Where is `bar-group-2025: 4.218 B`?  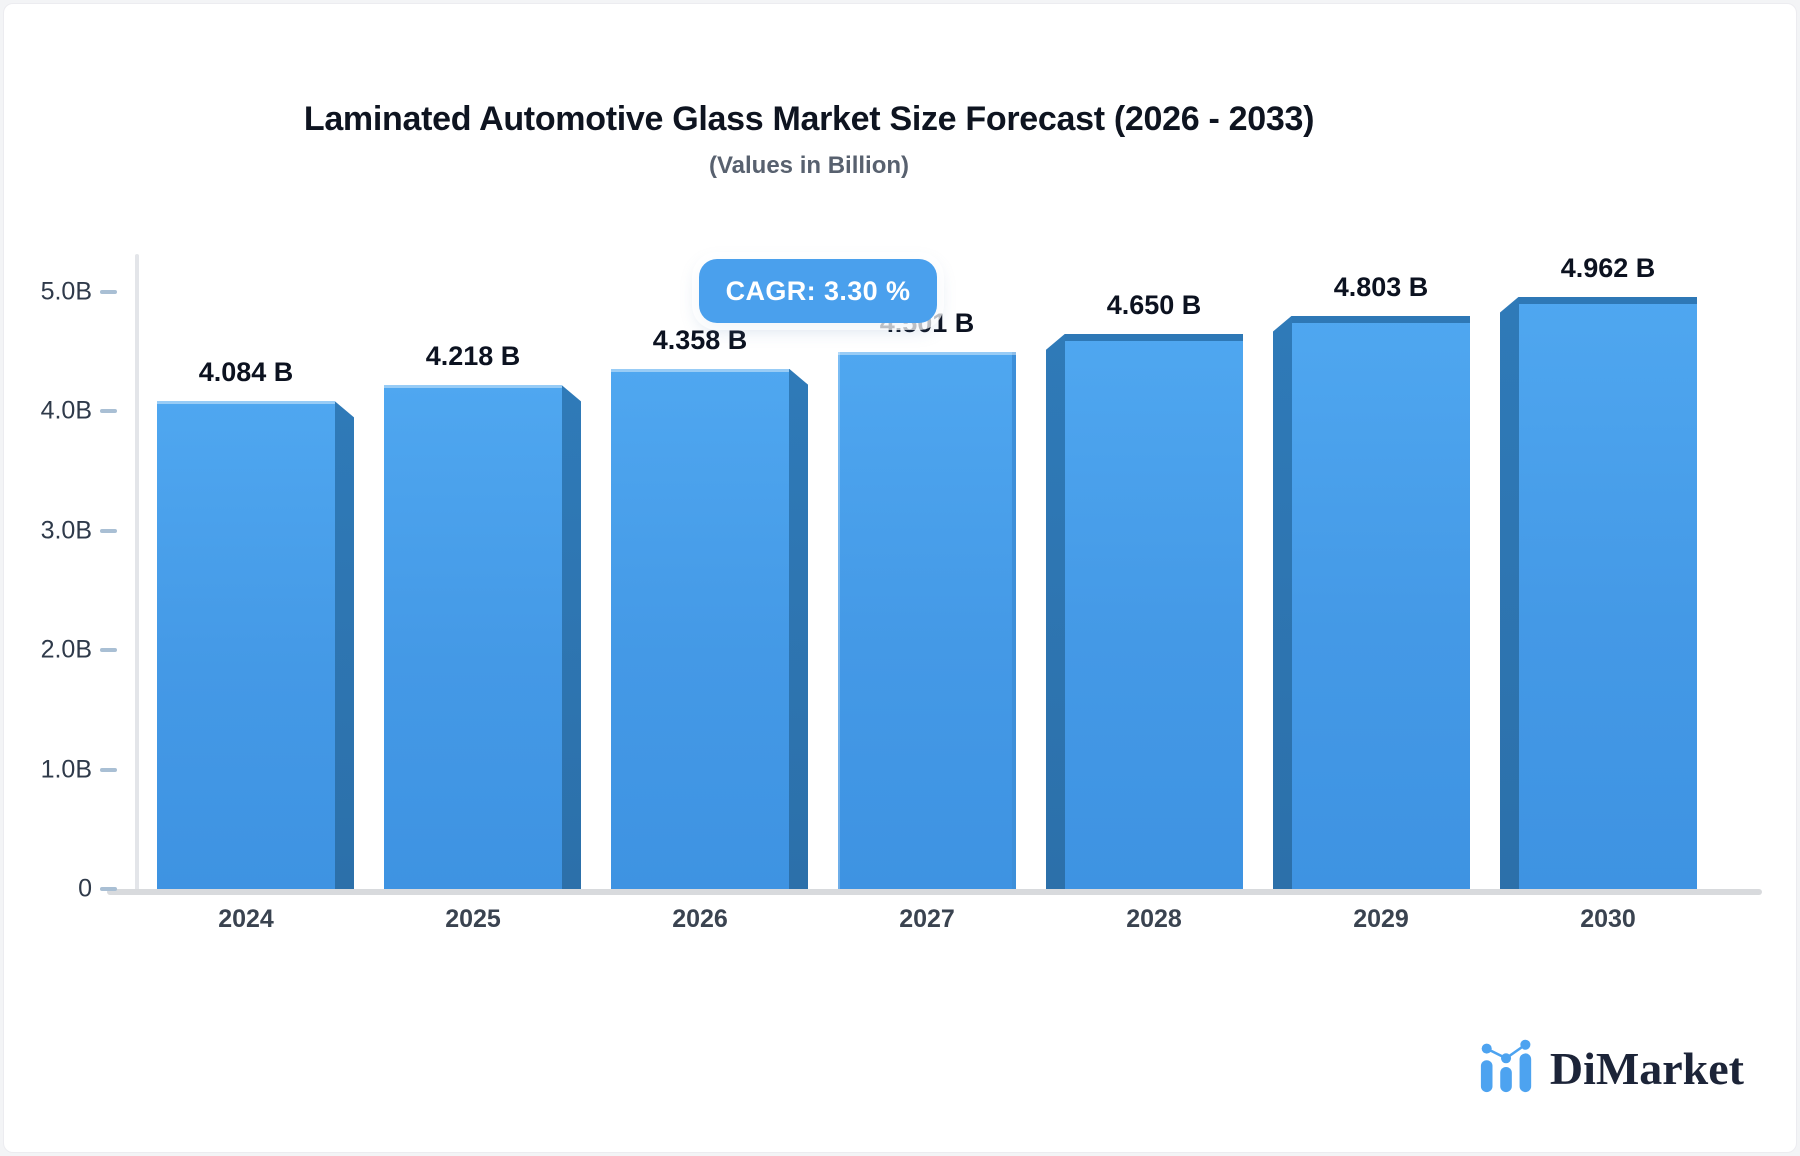
bar-group-2025: 4.218 B is located at coordinates (482, 590).